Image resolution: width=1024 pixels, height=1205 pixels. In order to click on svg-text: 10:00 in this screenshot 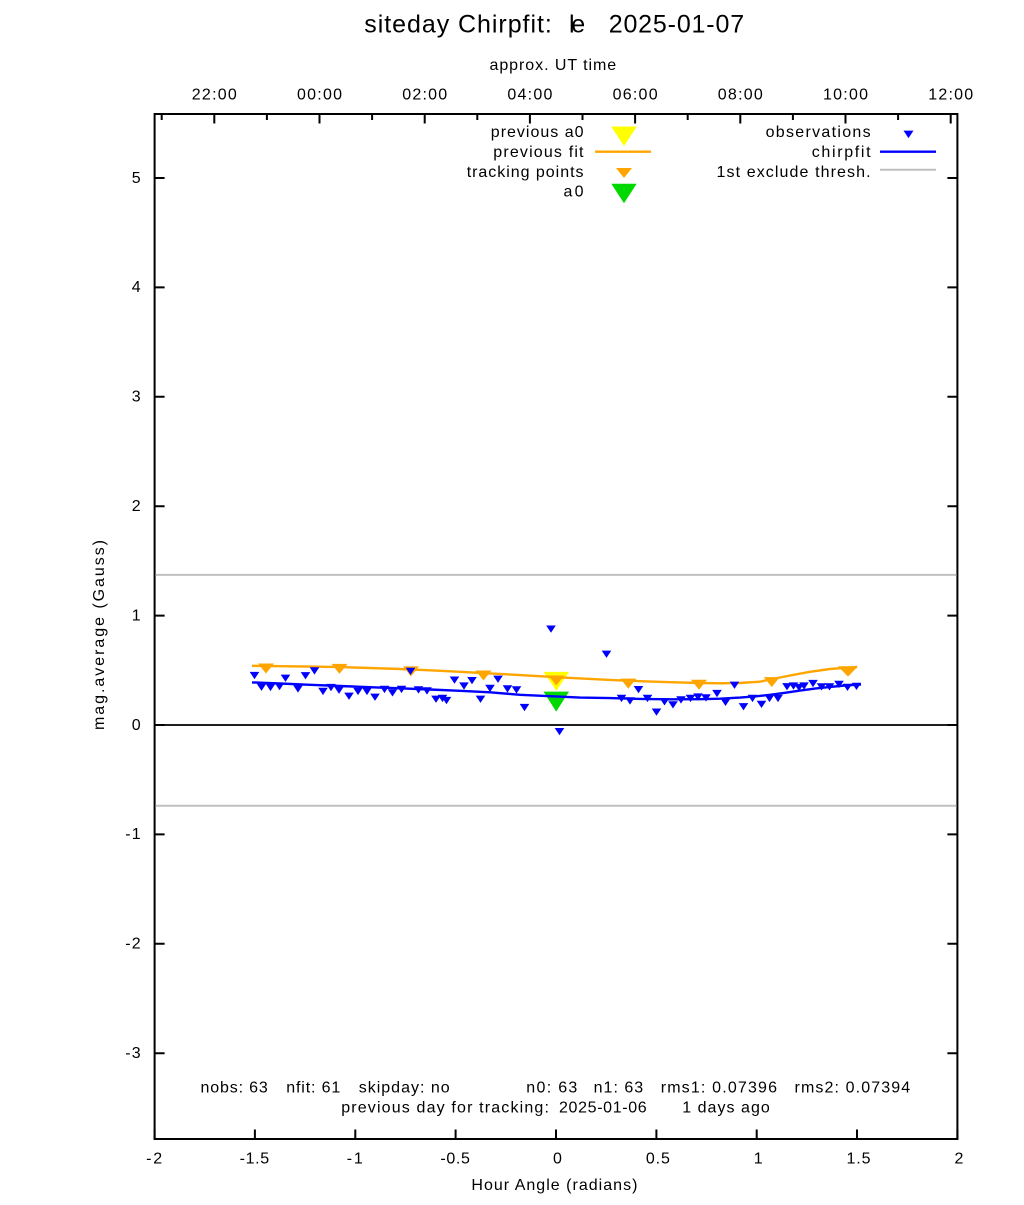, I will do `click(845, 95)`.